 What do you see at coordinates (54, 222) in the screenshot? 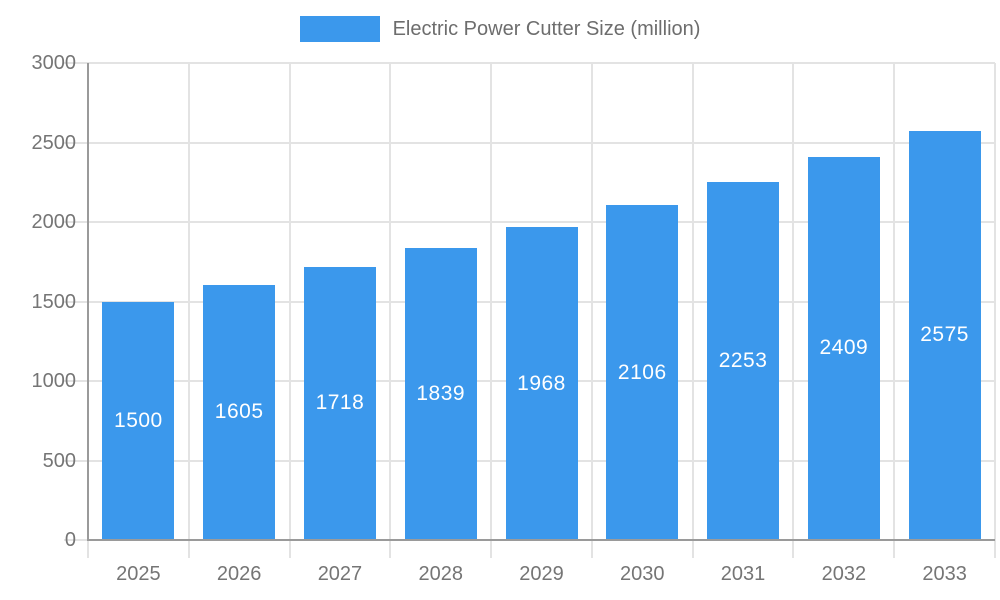
I see `y-axis-label: 2000` at bounding box center [54, 222].